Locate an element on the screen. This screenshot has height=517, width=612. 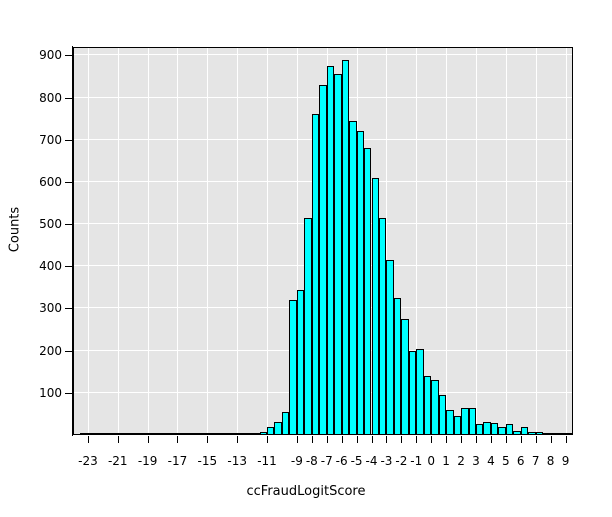
x-axis-tick-label: -1 is located at coordinates (416, 461).